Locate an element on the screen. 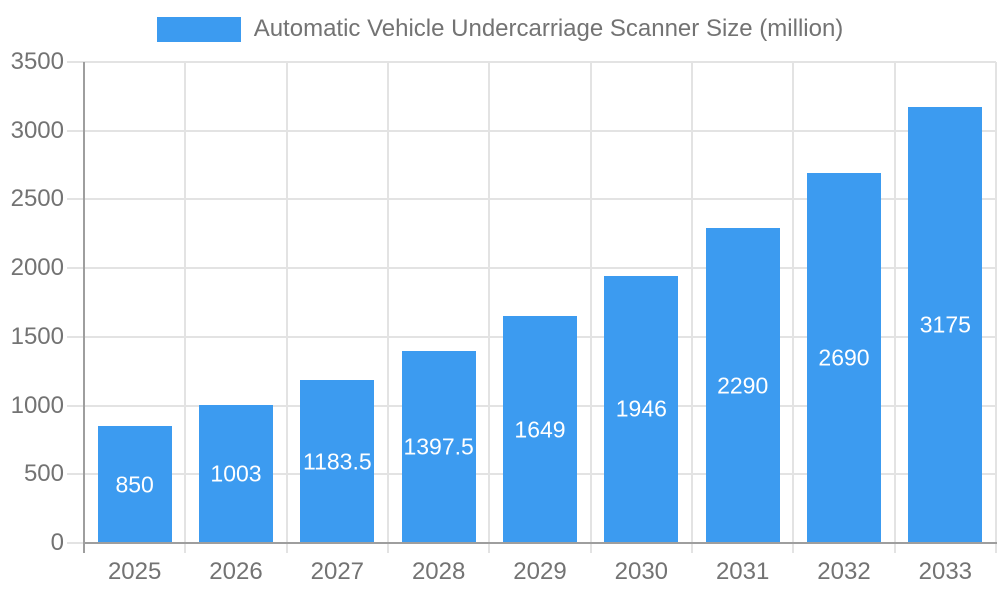 This screenshot has width=1000, height=600. bar-value-label: 1946 is located at coordinates (641, 408).